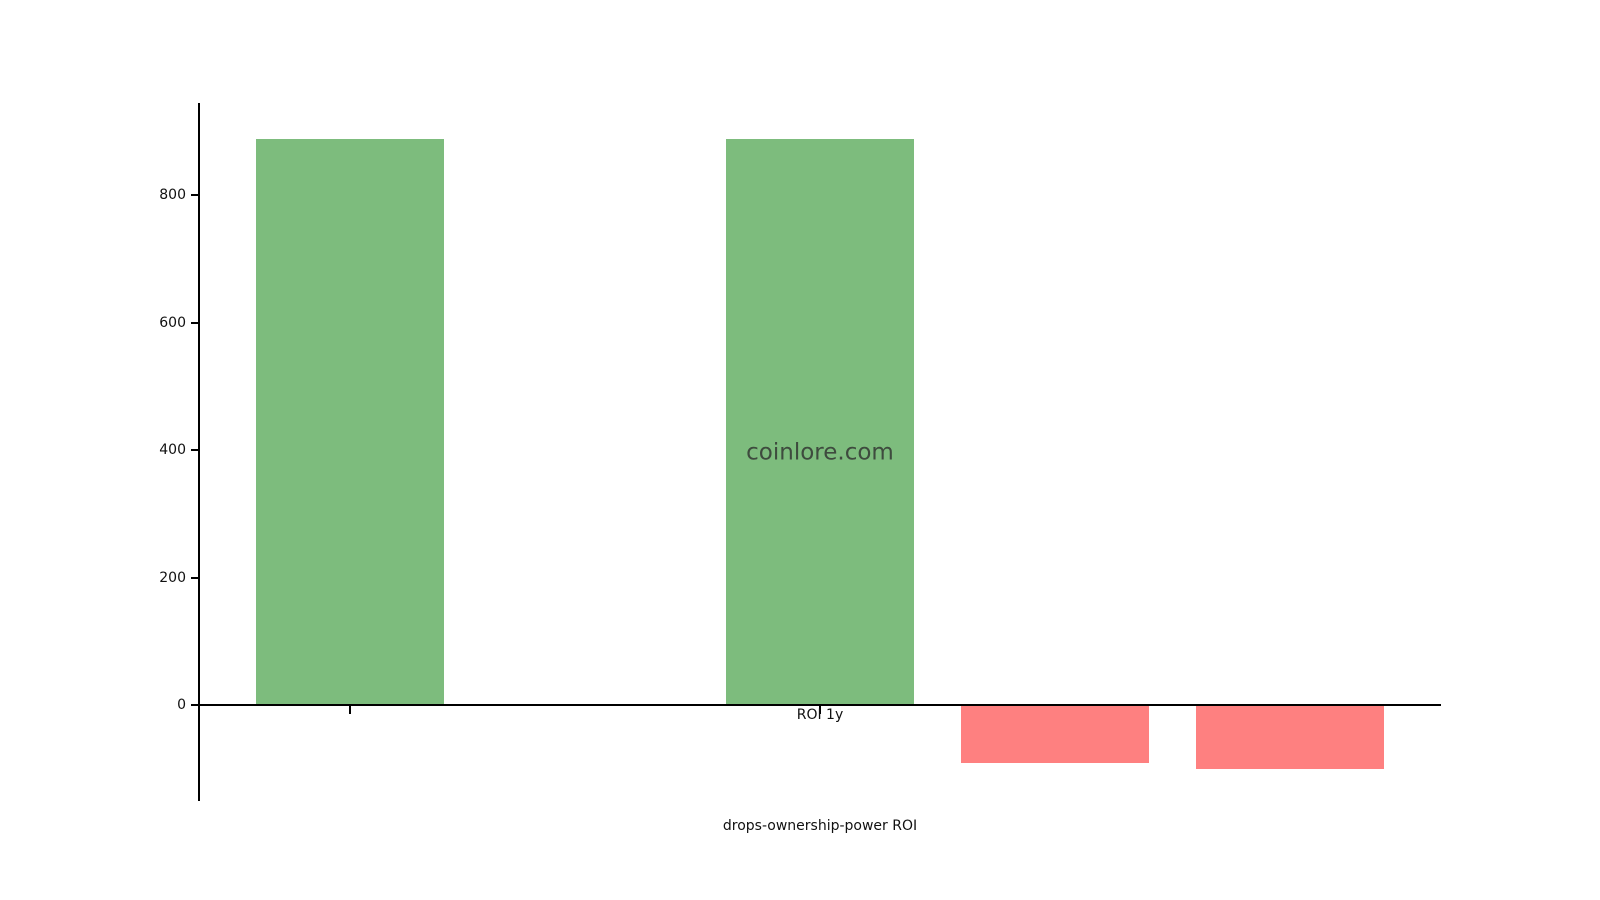  What do you see at coordinates (820, 452) in the screenshot?
I see `watermark-text: coinlore.com` at bounding box center [820, 452].